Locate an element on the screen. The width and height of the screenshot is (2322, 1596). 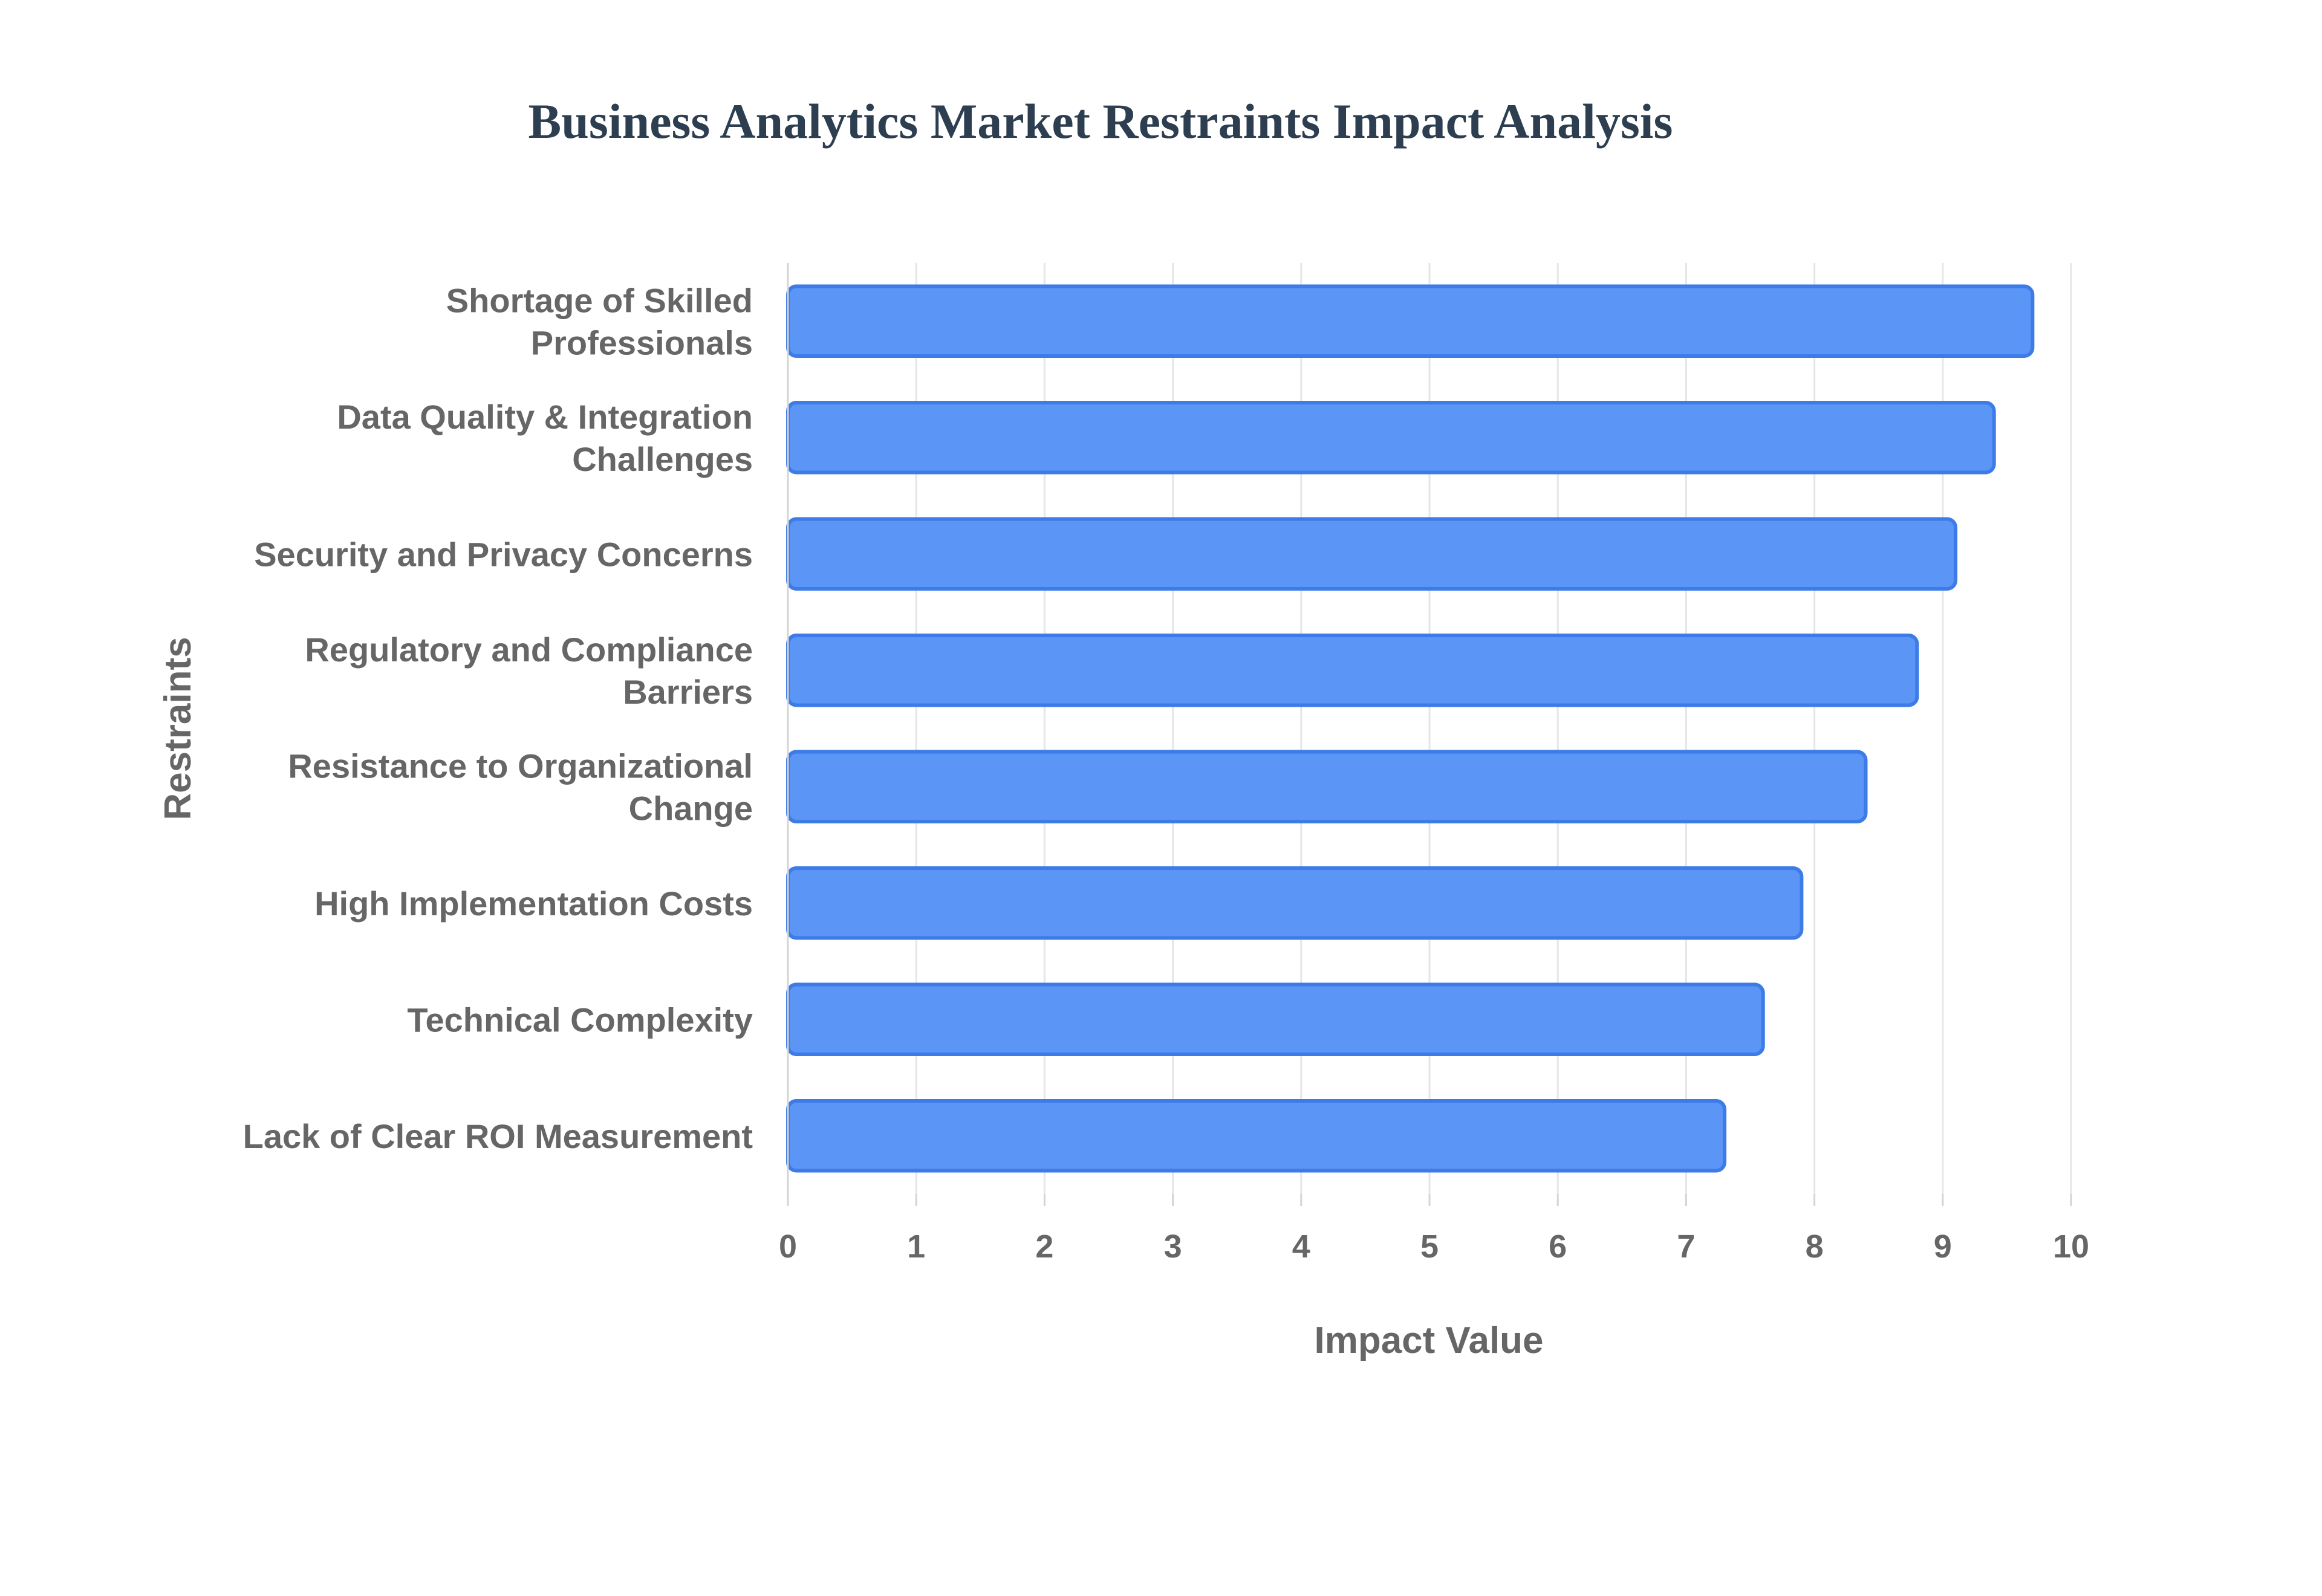
x-tick-label: 3 is located at coordinates (1173, 1246).